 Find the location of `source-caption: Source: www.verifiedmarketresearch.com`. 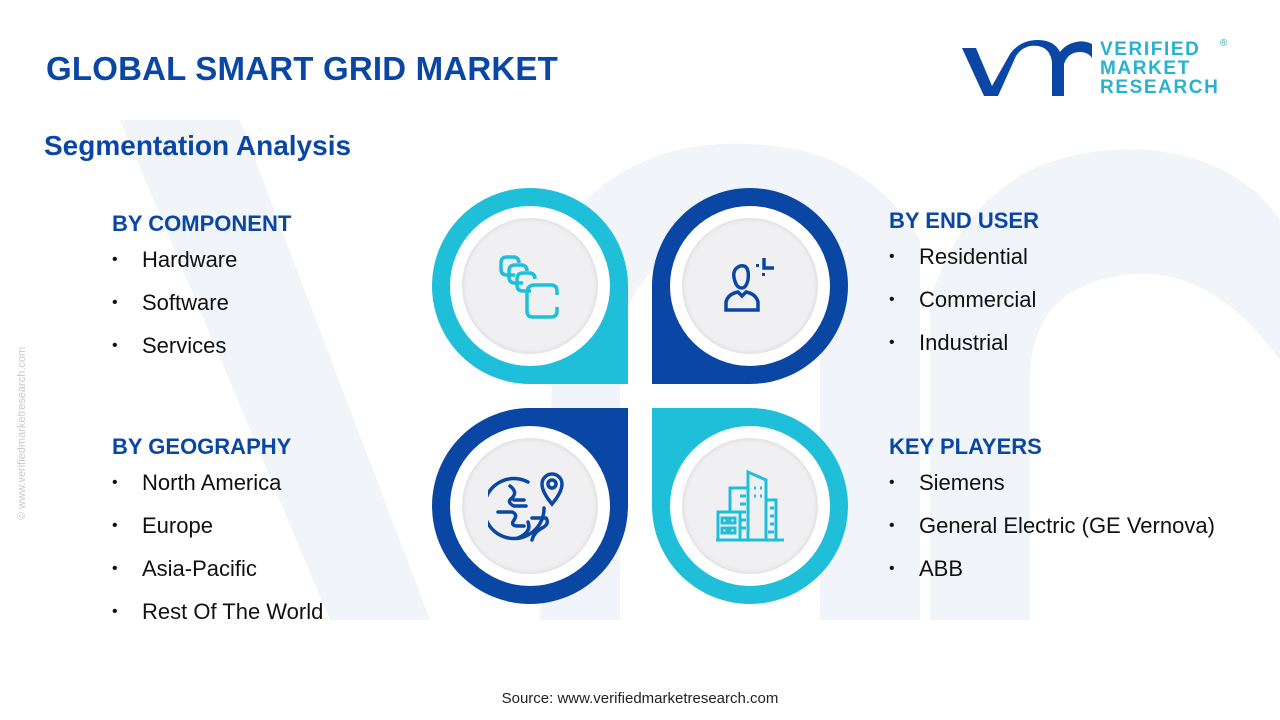

source-caption: Source: www.verifiedmarketresearch.com is located at coordinates (640, 698).